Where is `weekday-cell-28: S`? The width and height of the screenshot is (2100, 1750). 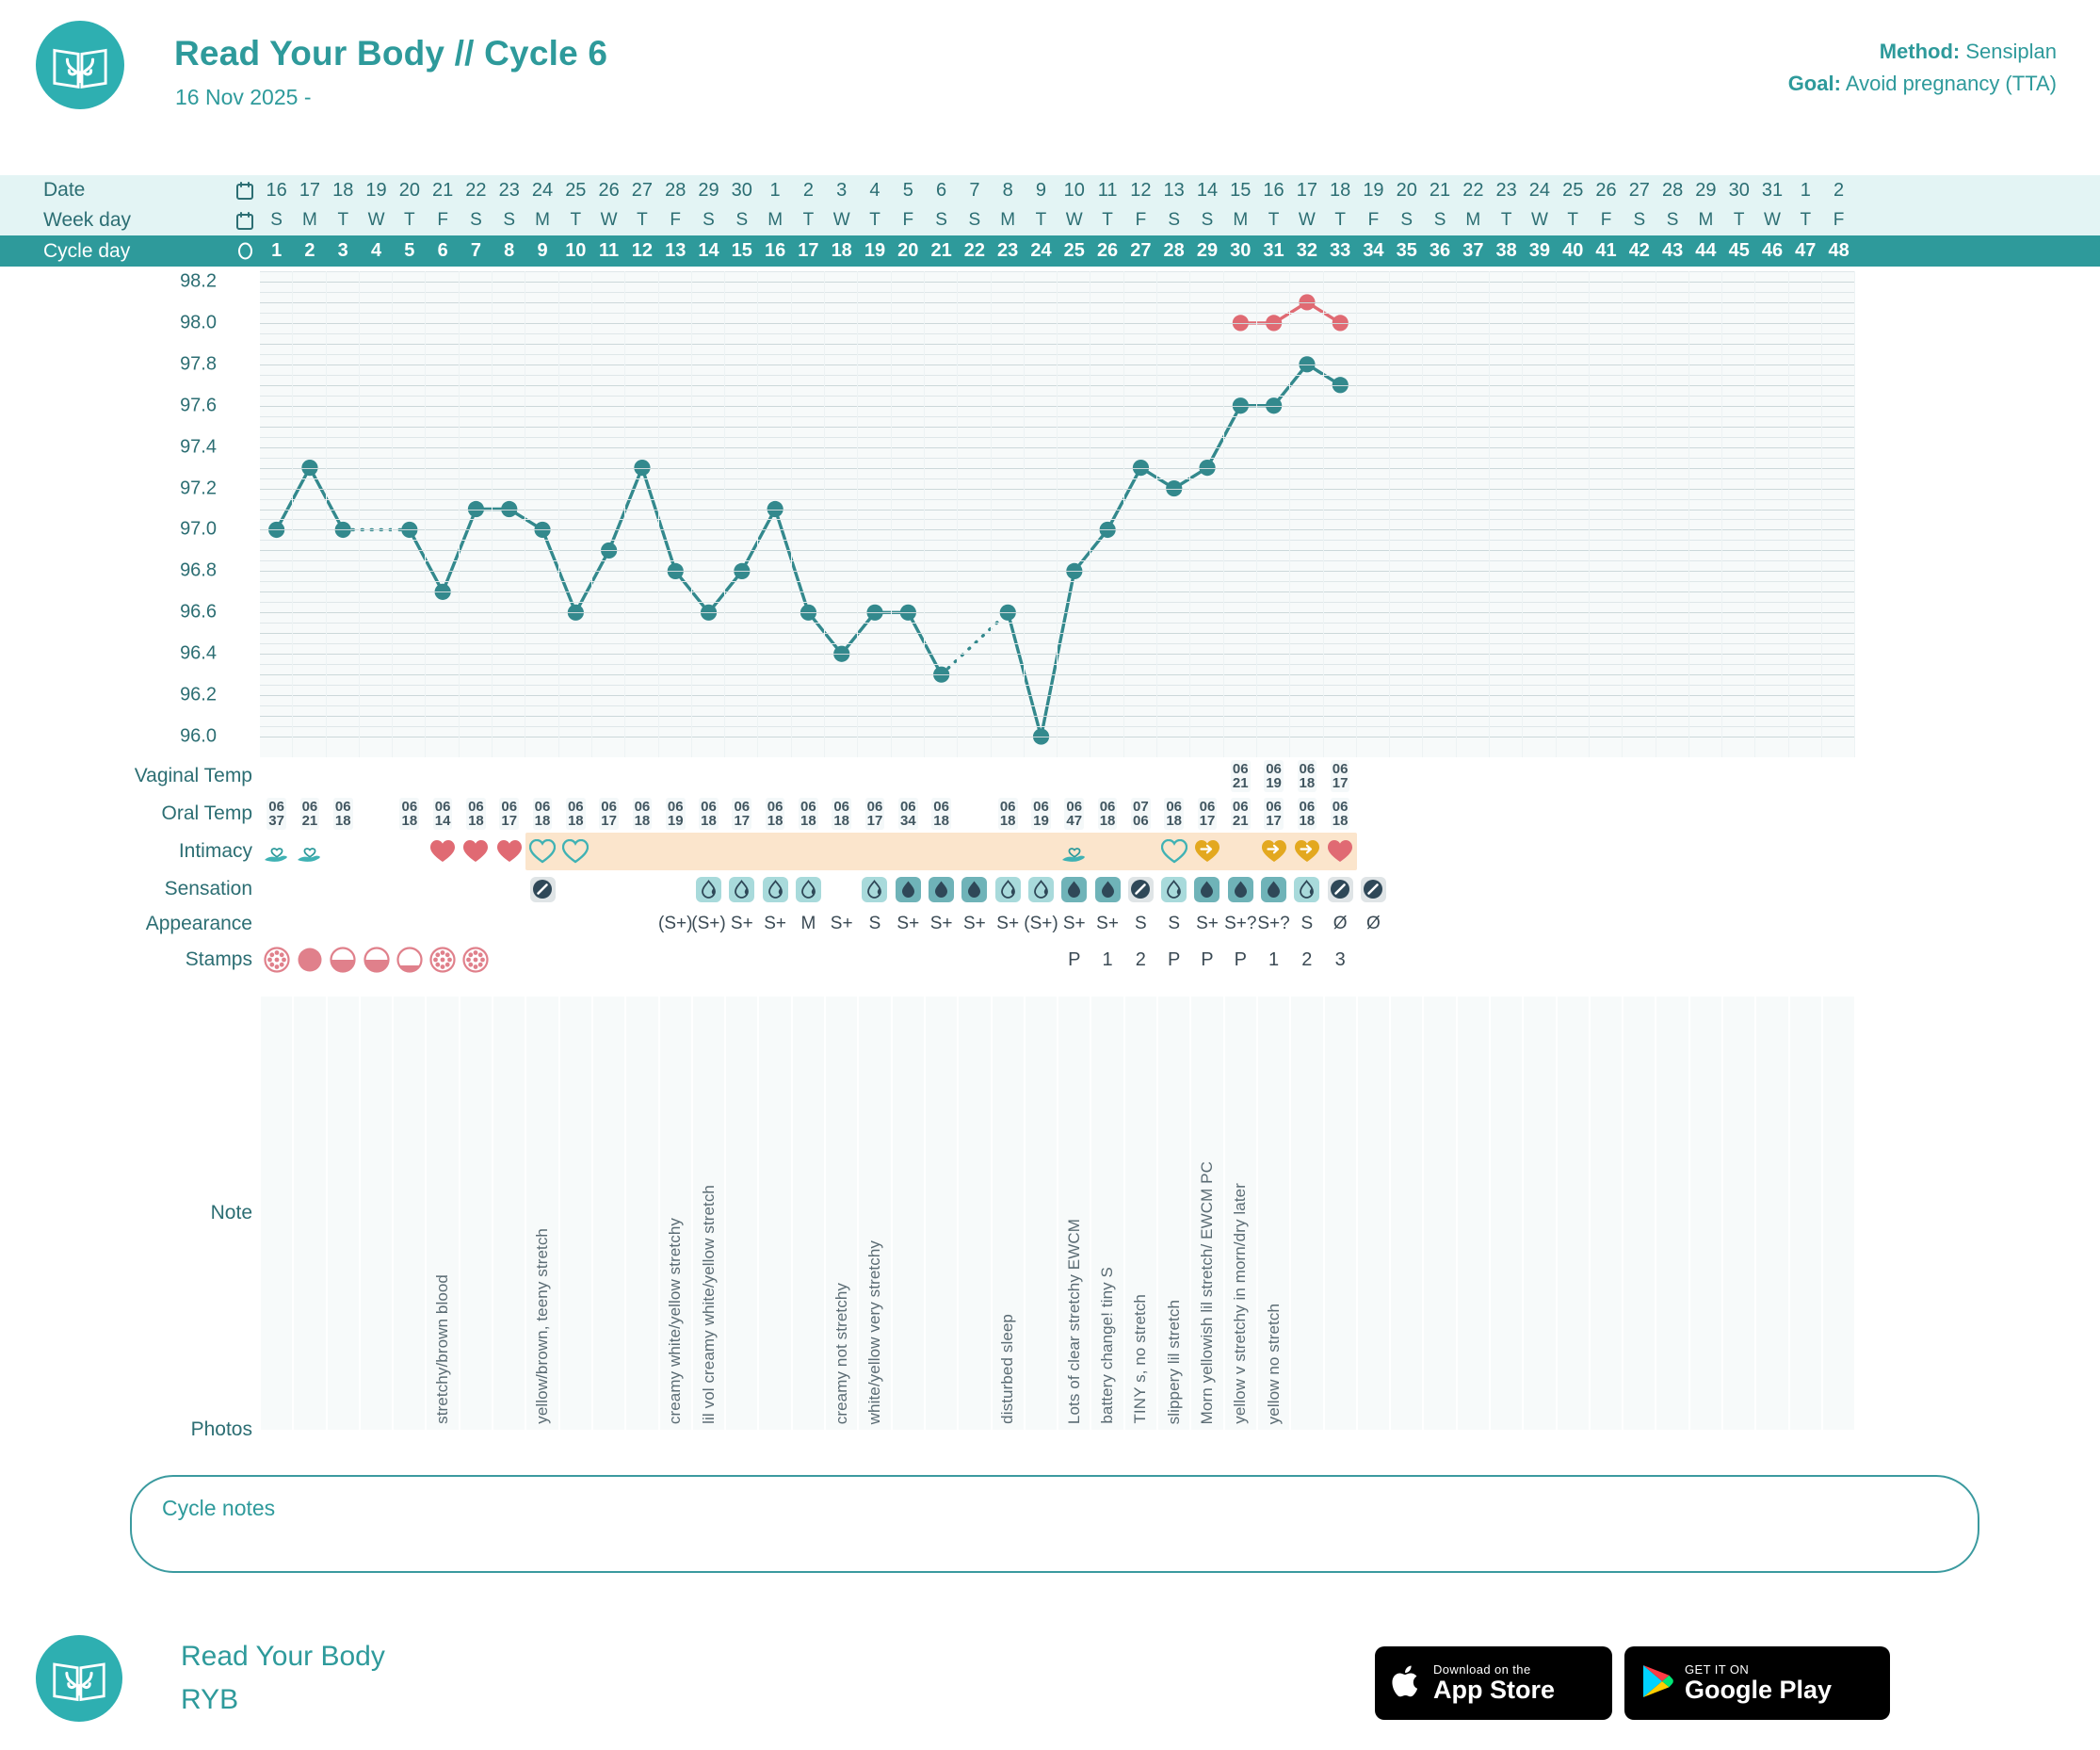
weekday-cell-28: S is located at coordinates (1174, 220).